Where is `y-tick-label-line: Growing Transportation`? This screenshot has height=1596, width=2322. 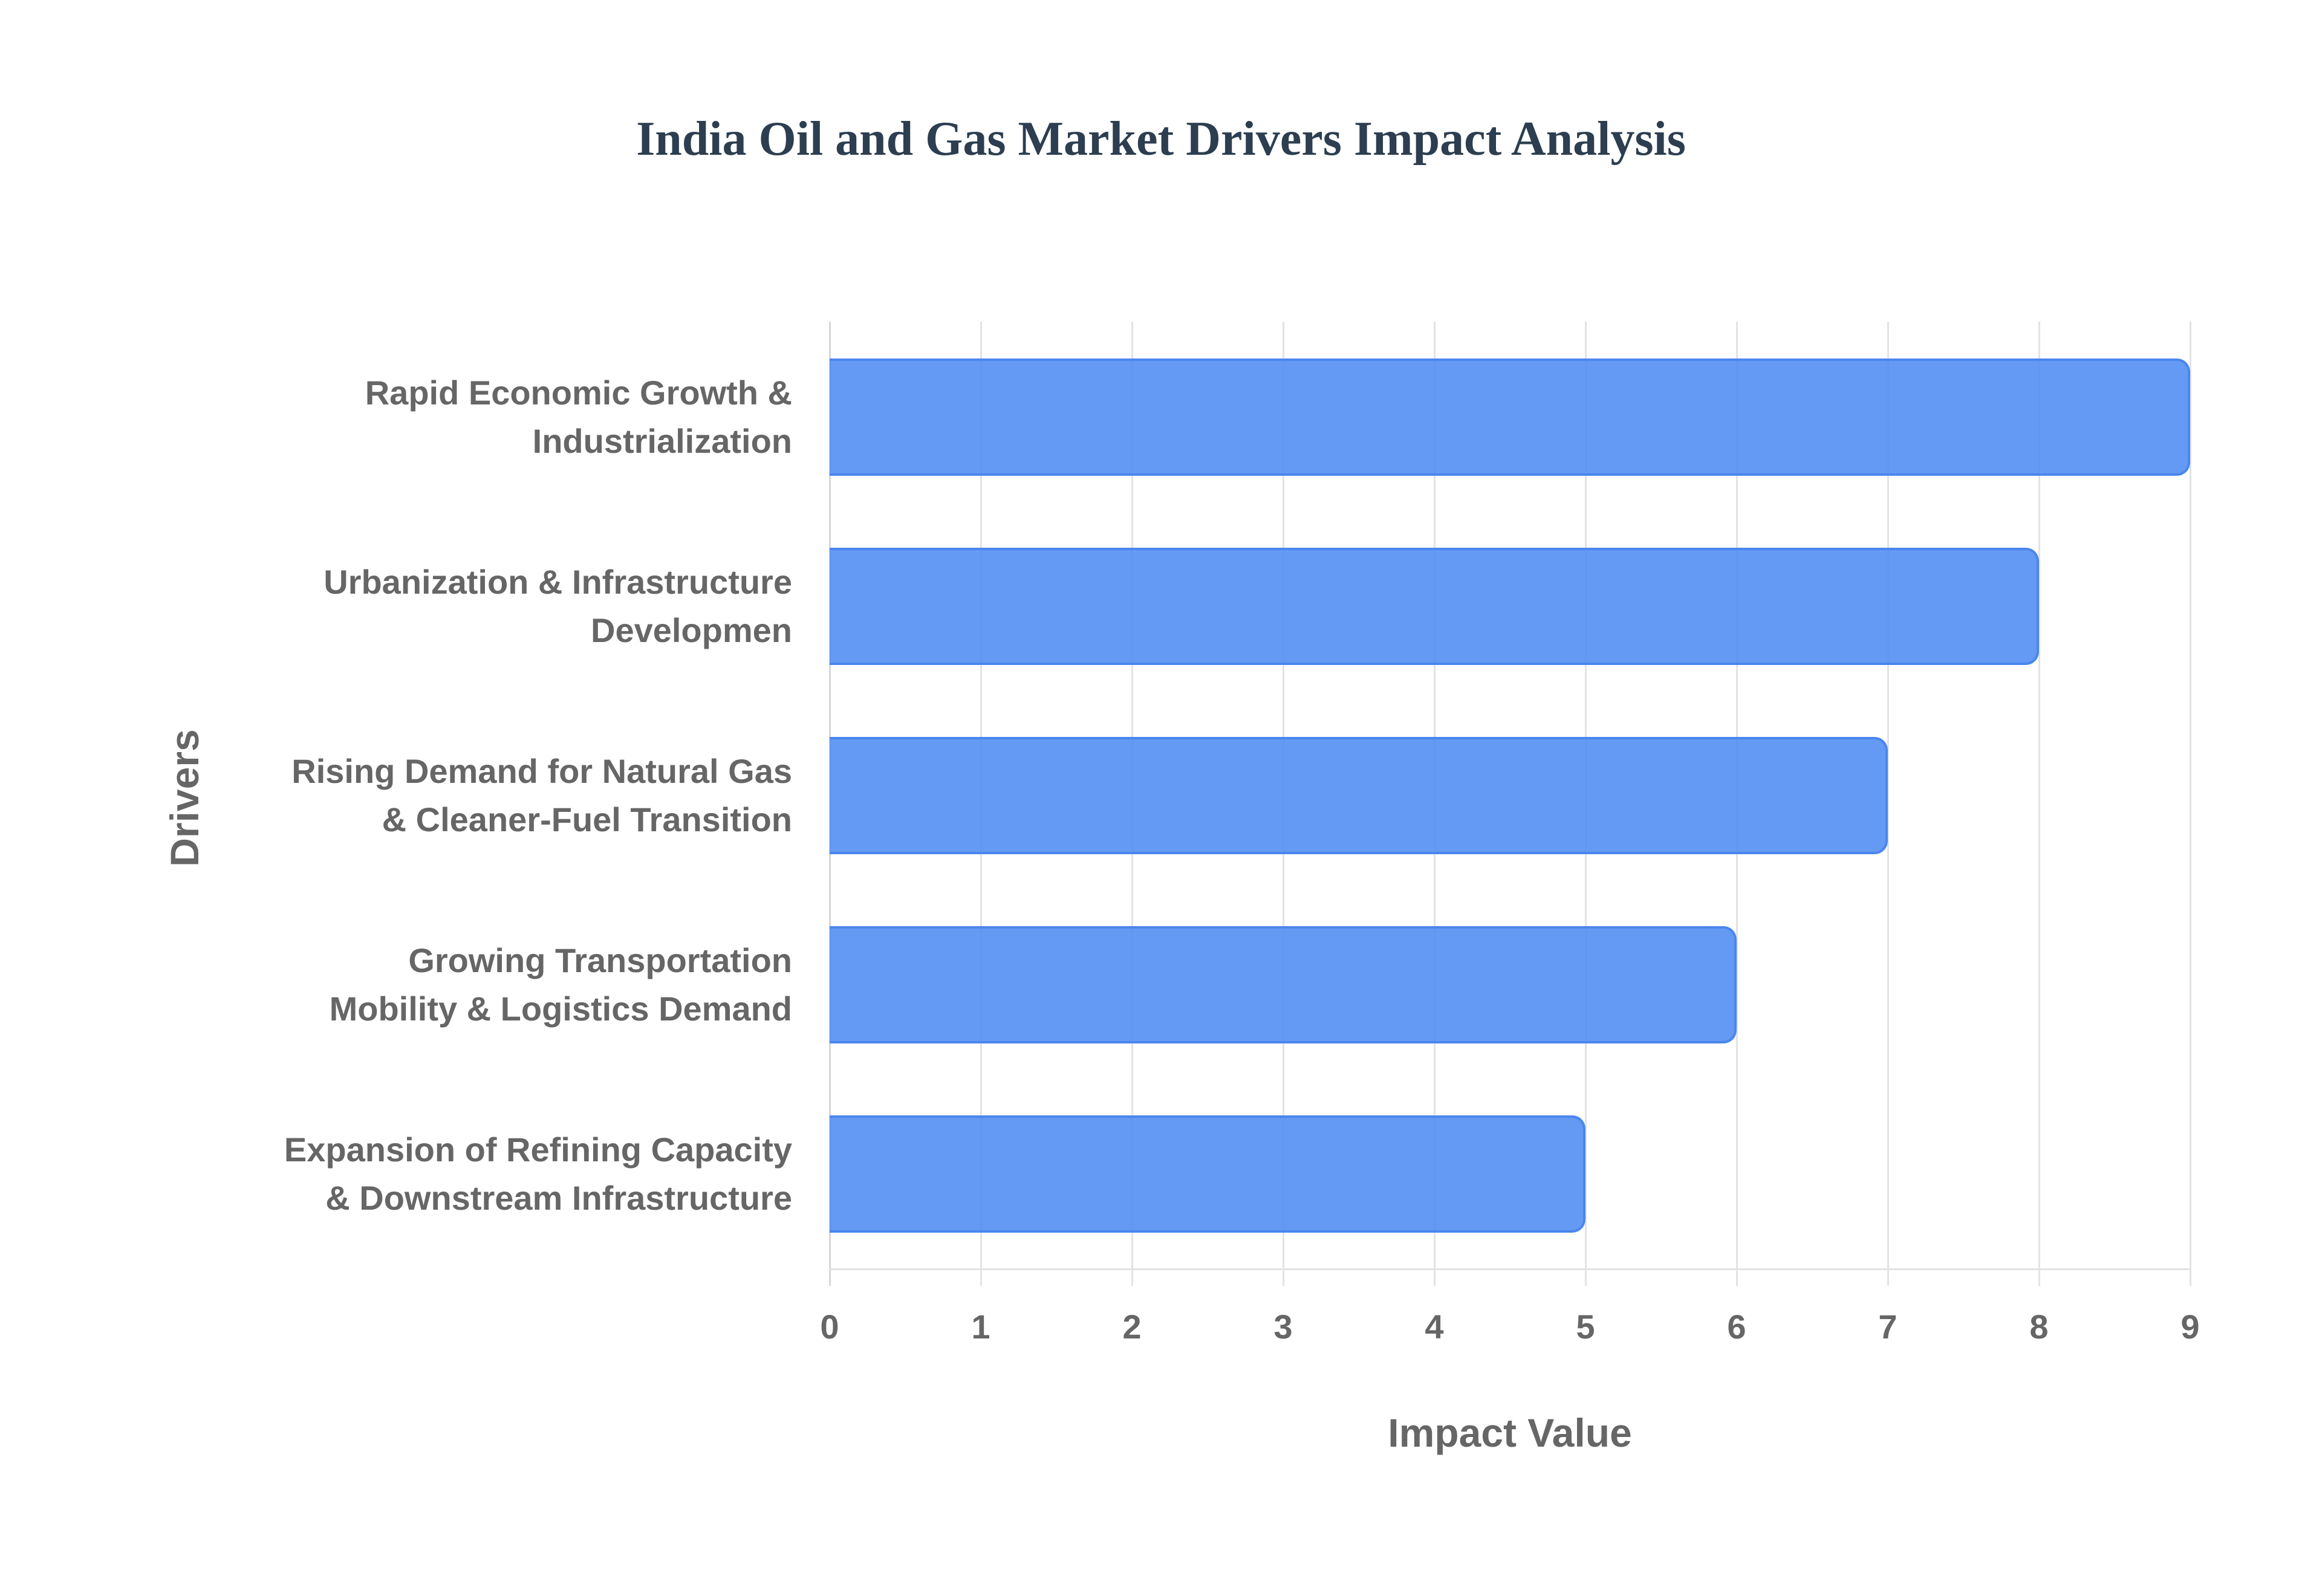
y-tick-label-line: Growing Transportation is located at coordinates (600, 960).